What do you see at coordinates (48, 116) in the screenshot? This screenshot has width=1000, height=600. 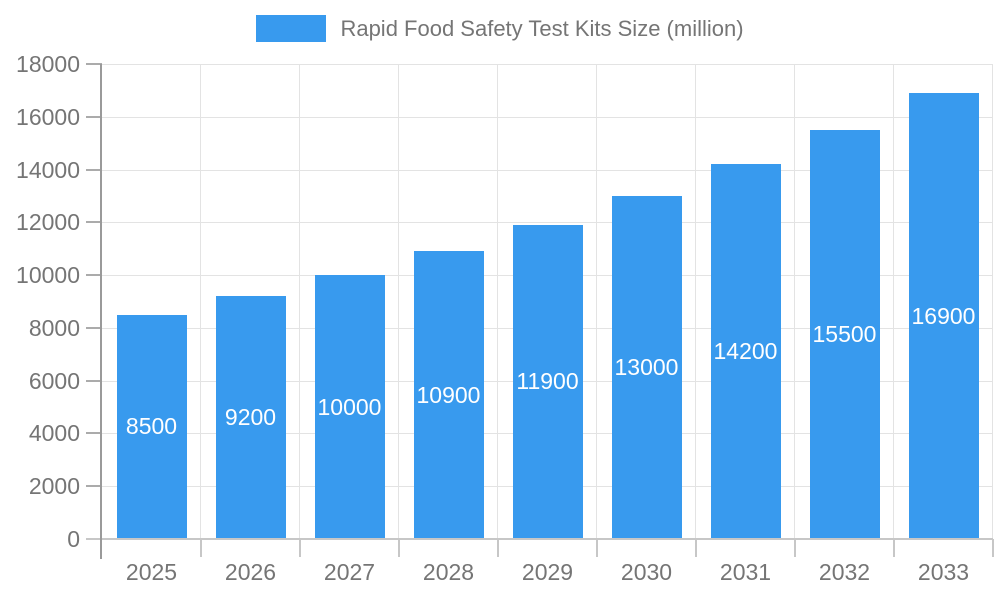 I see `y-axis-label: 16000` at bounding box center [48, 116].